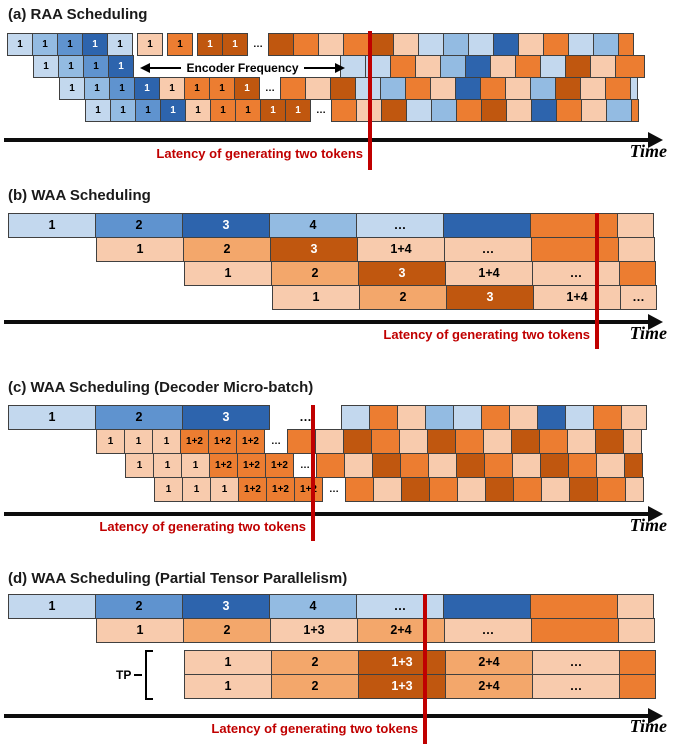 This screenshot has height=755, width=673. What do you see at coordinates (315, 273) in the screenshot?
I see `schedule-cell: 2` at bounding box center [315, 273].